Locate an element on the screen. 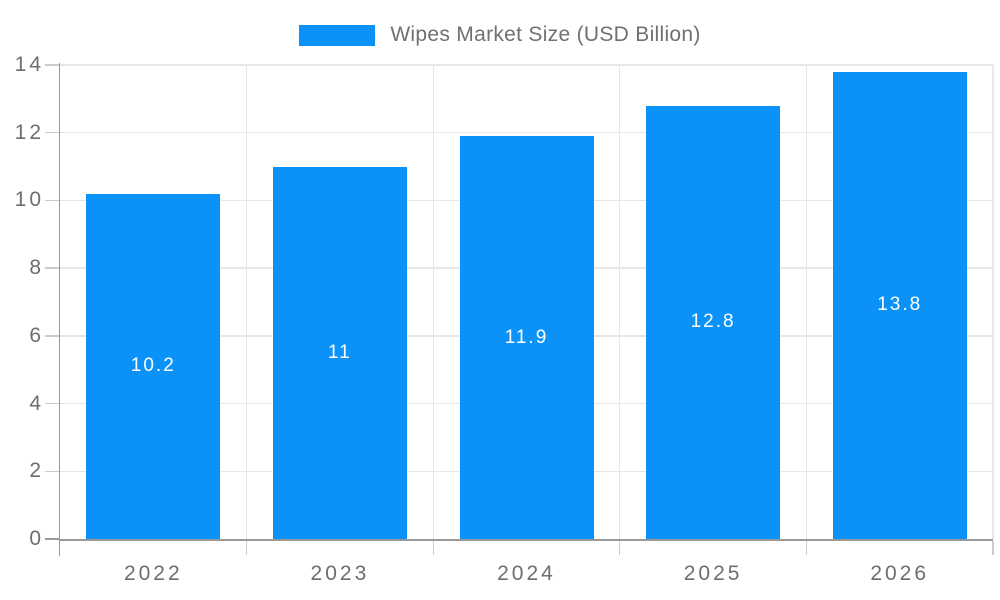 This screenshot has width=1000, height=600. bar-value-label: 11.9 is located at coordinates (526, 337).